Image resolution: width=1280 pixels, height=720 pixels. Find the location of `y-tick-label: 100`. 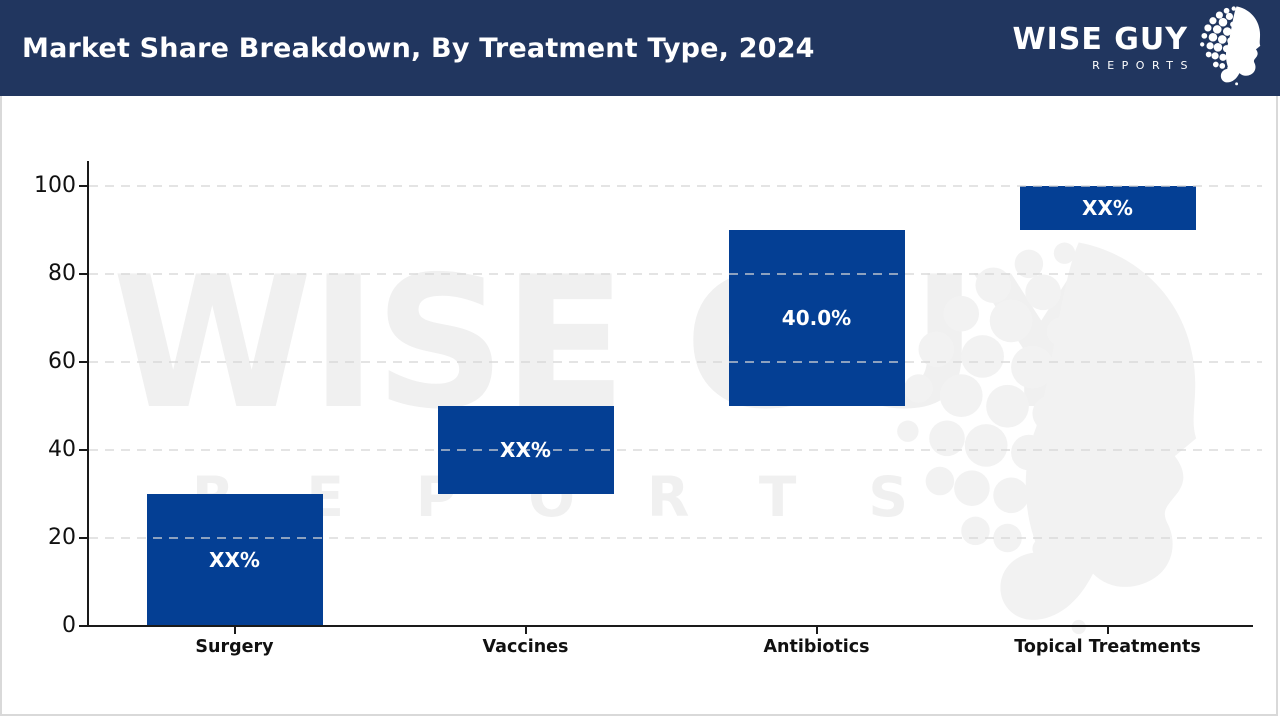

y-tick-label: 100 is located at coordinates (55, 185).